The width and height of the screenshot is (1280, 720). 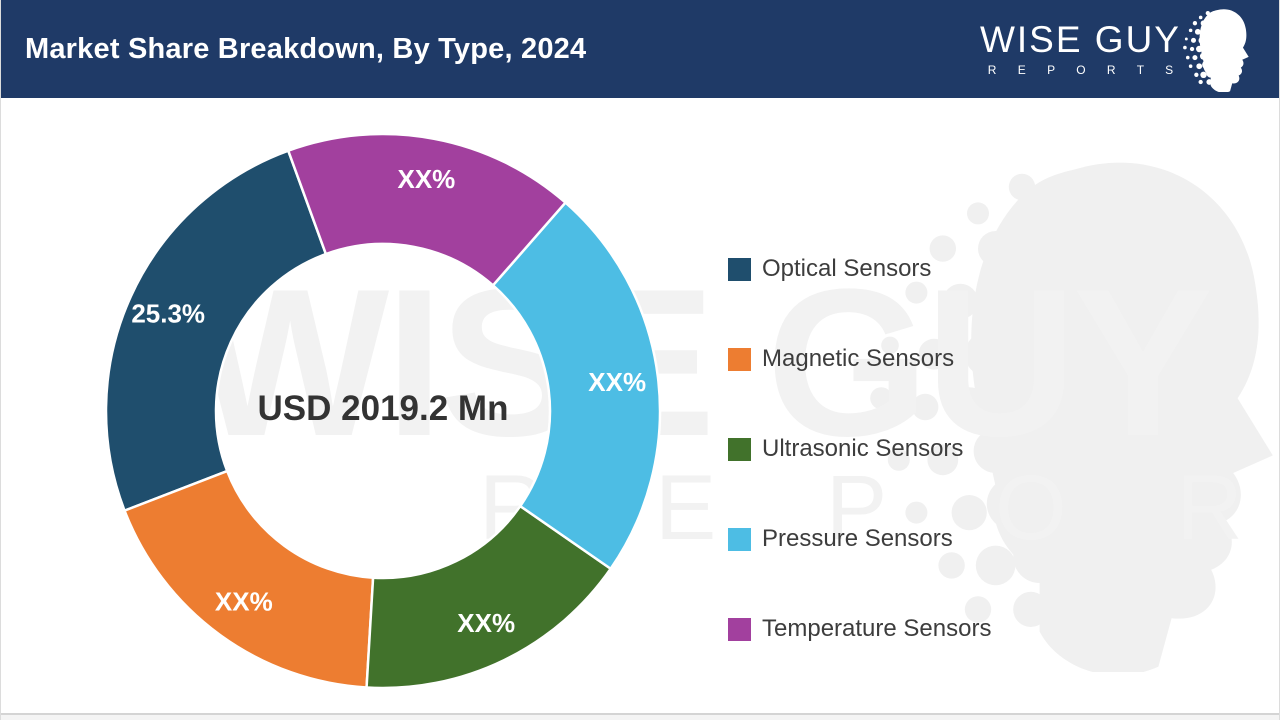 I want to click on legend-item-magnetic-sensors: Magnetic Sensors, so click(x=859, y=358).